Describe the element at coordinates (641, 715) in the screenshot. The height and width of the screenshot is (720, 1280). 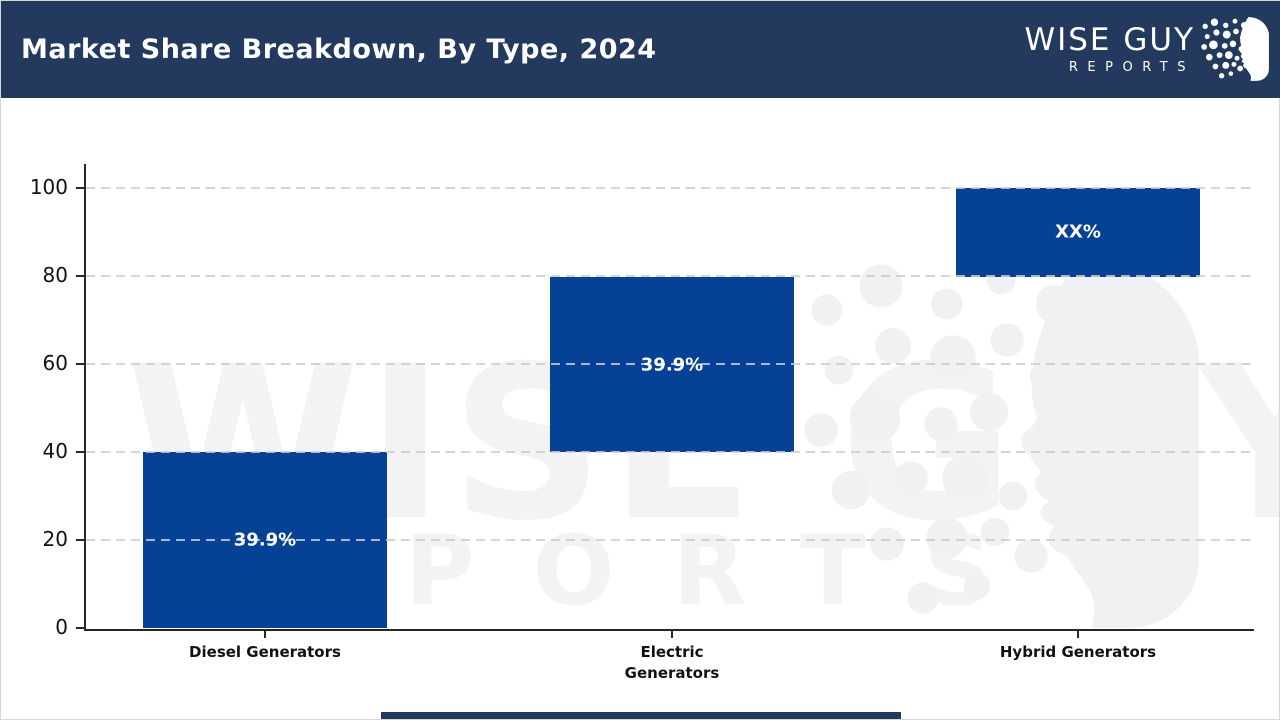
I see `footer-accent-bar` at that location.